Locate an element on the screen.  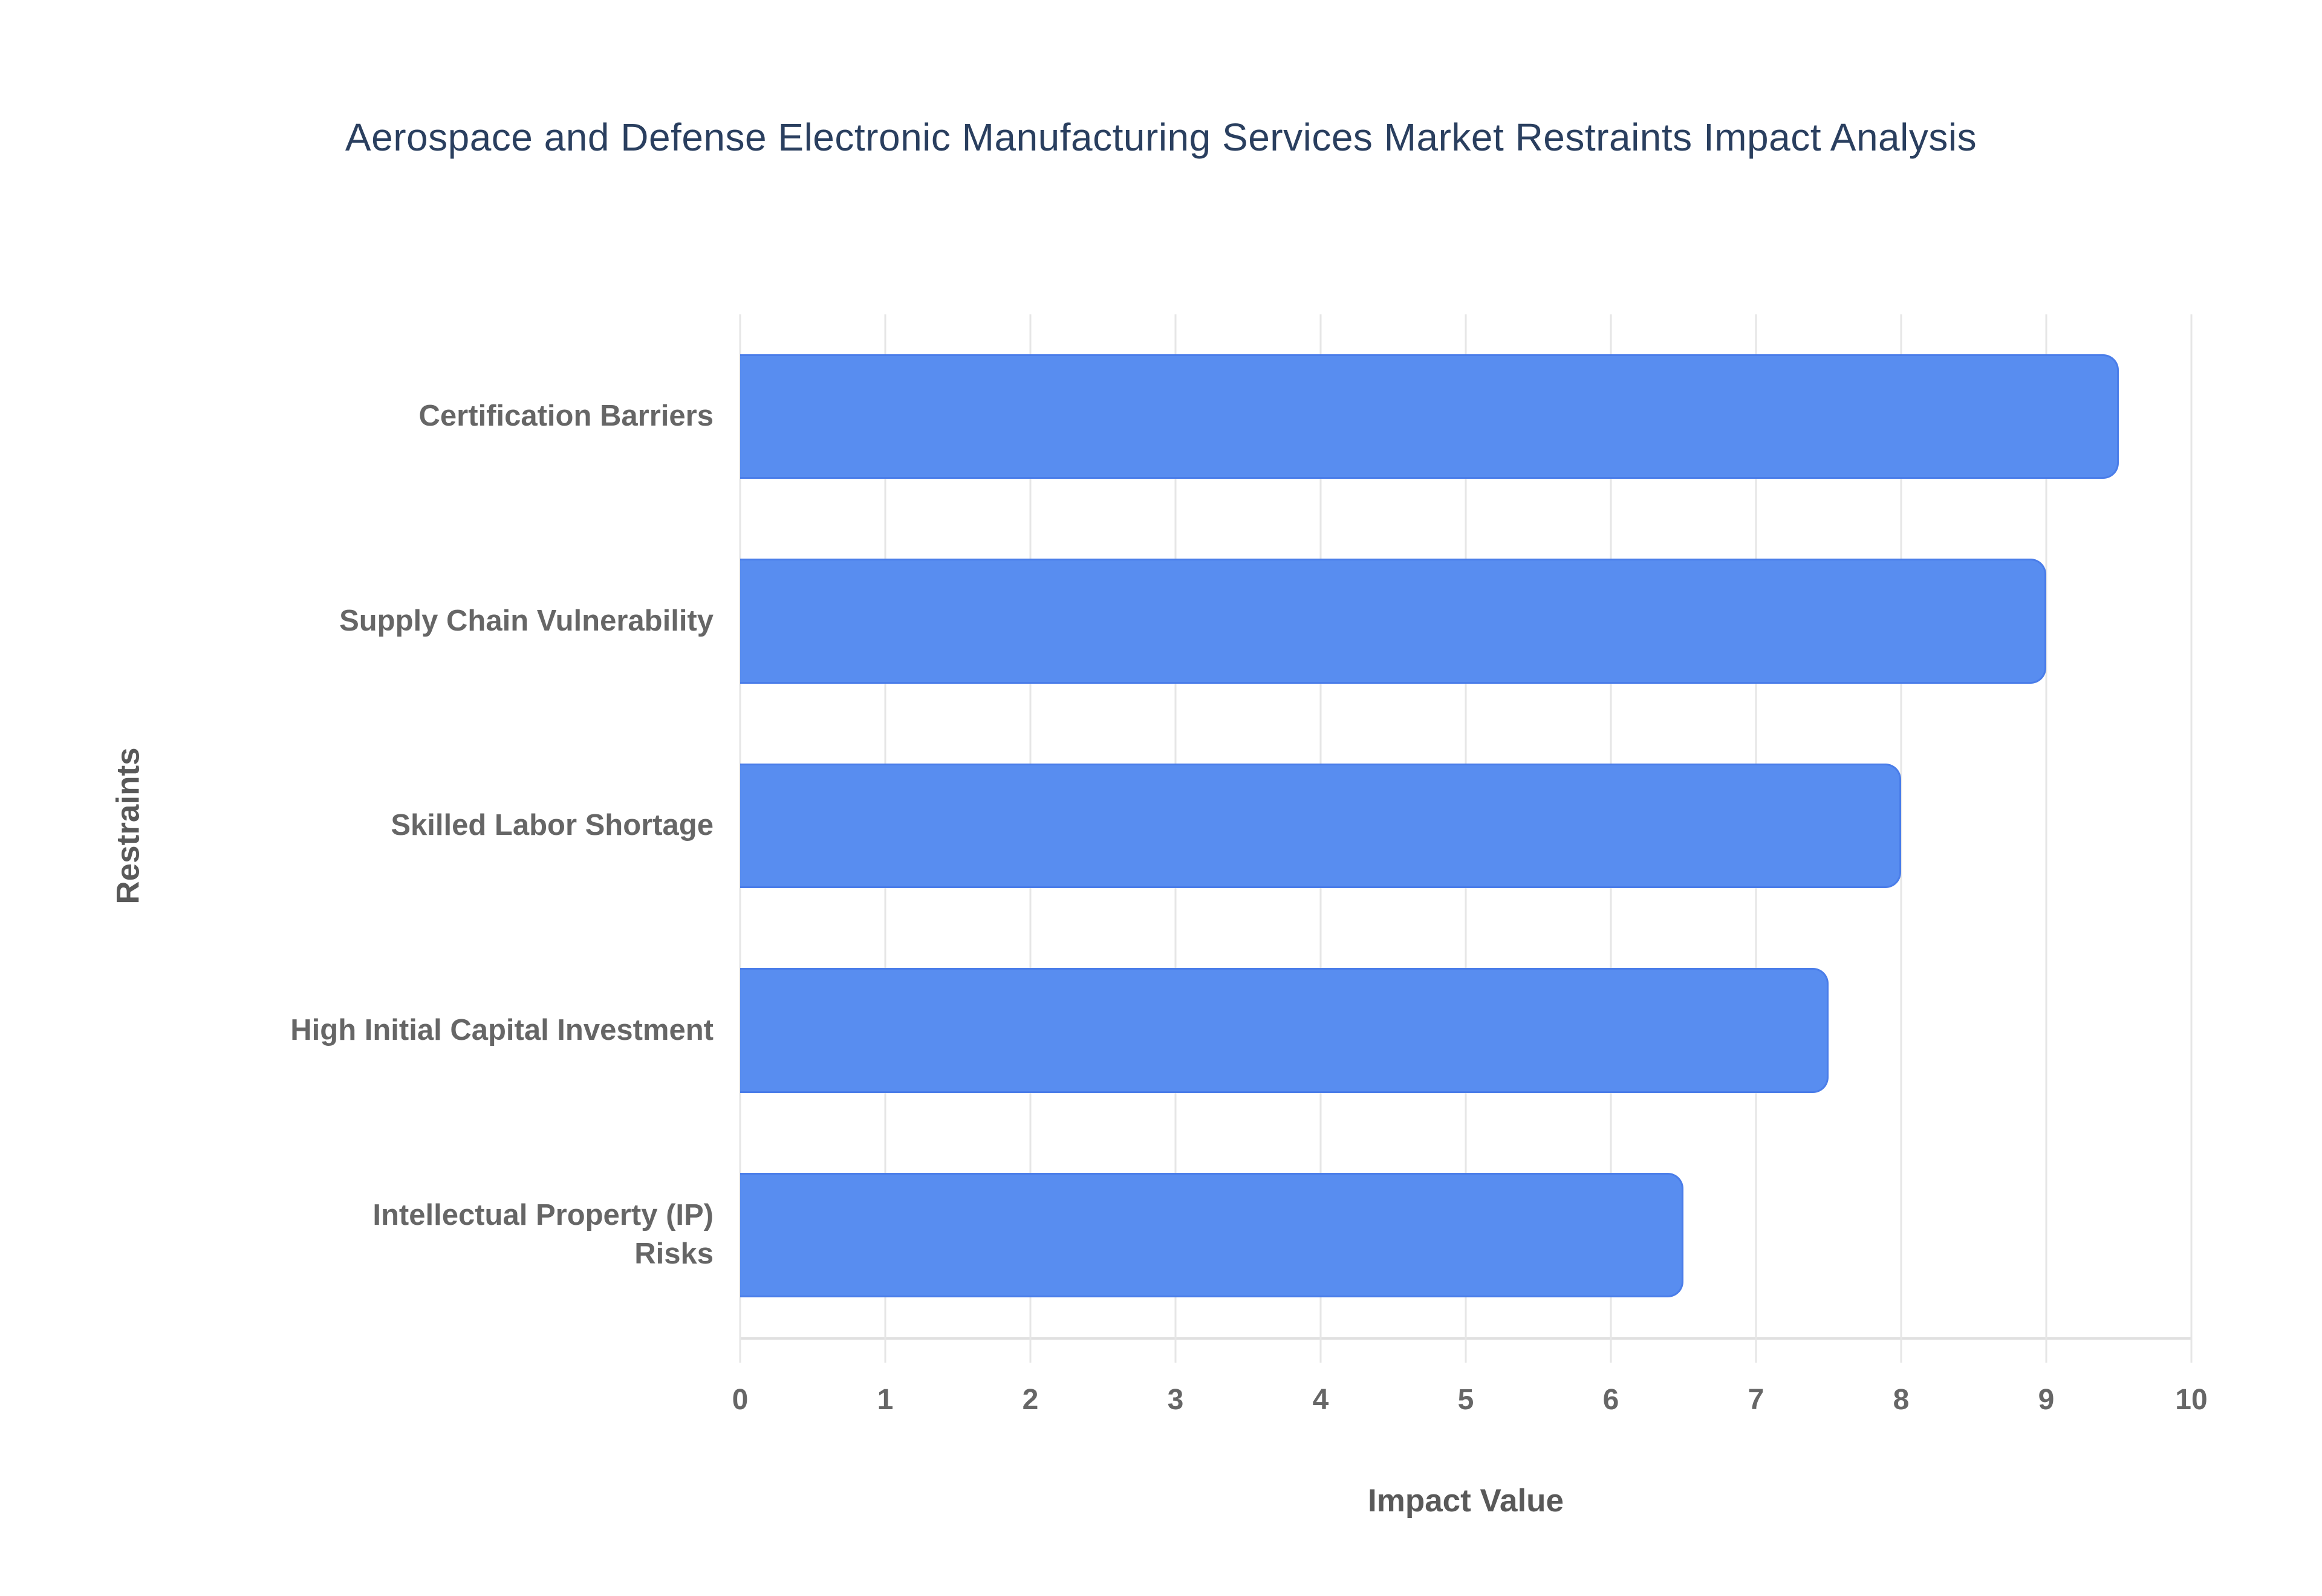
category-label-row: Skilled Labor Shortage is located at coordinates (370, 826).